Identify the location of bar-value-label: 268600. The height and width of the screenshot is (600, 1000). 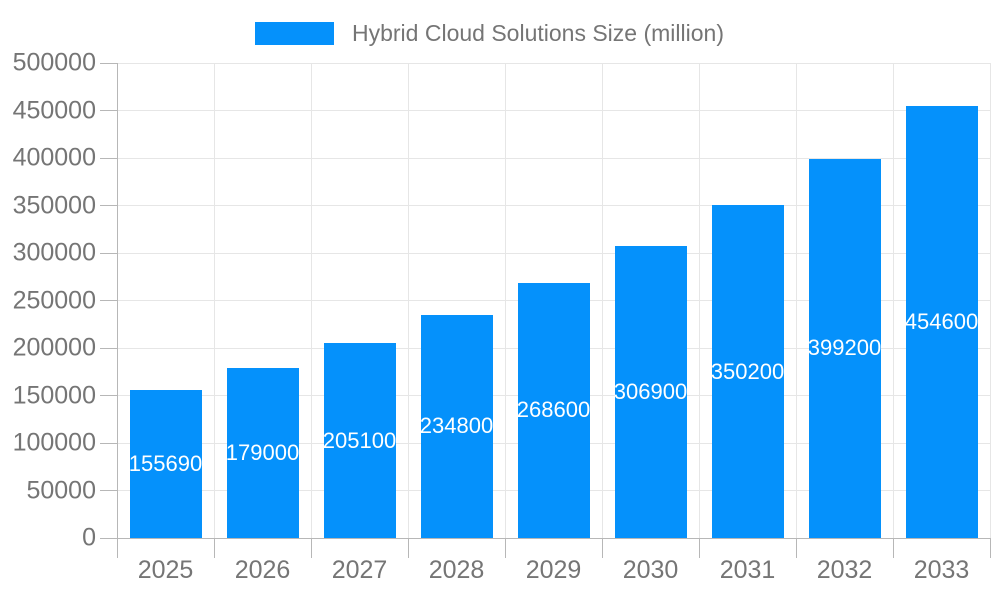
(553, 410).